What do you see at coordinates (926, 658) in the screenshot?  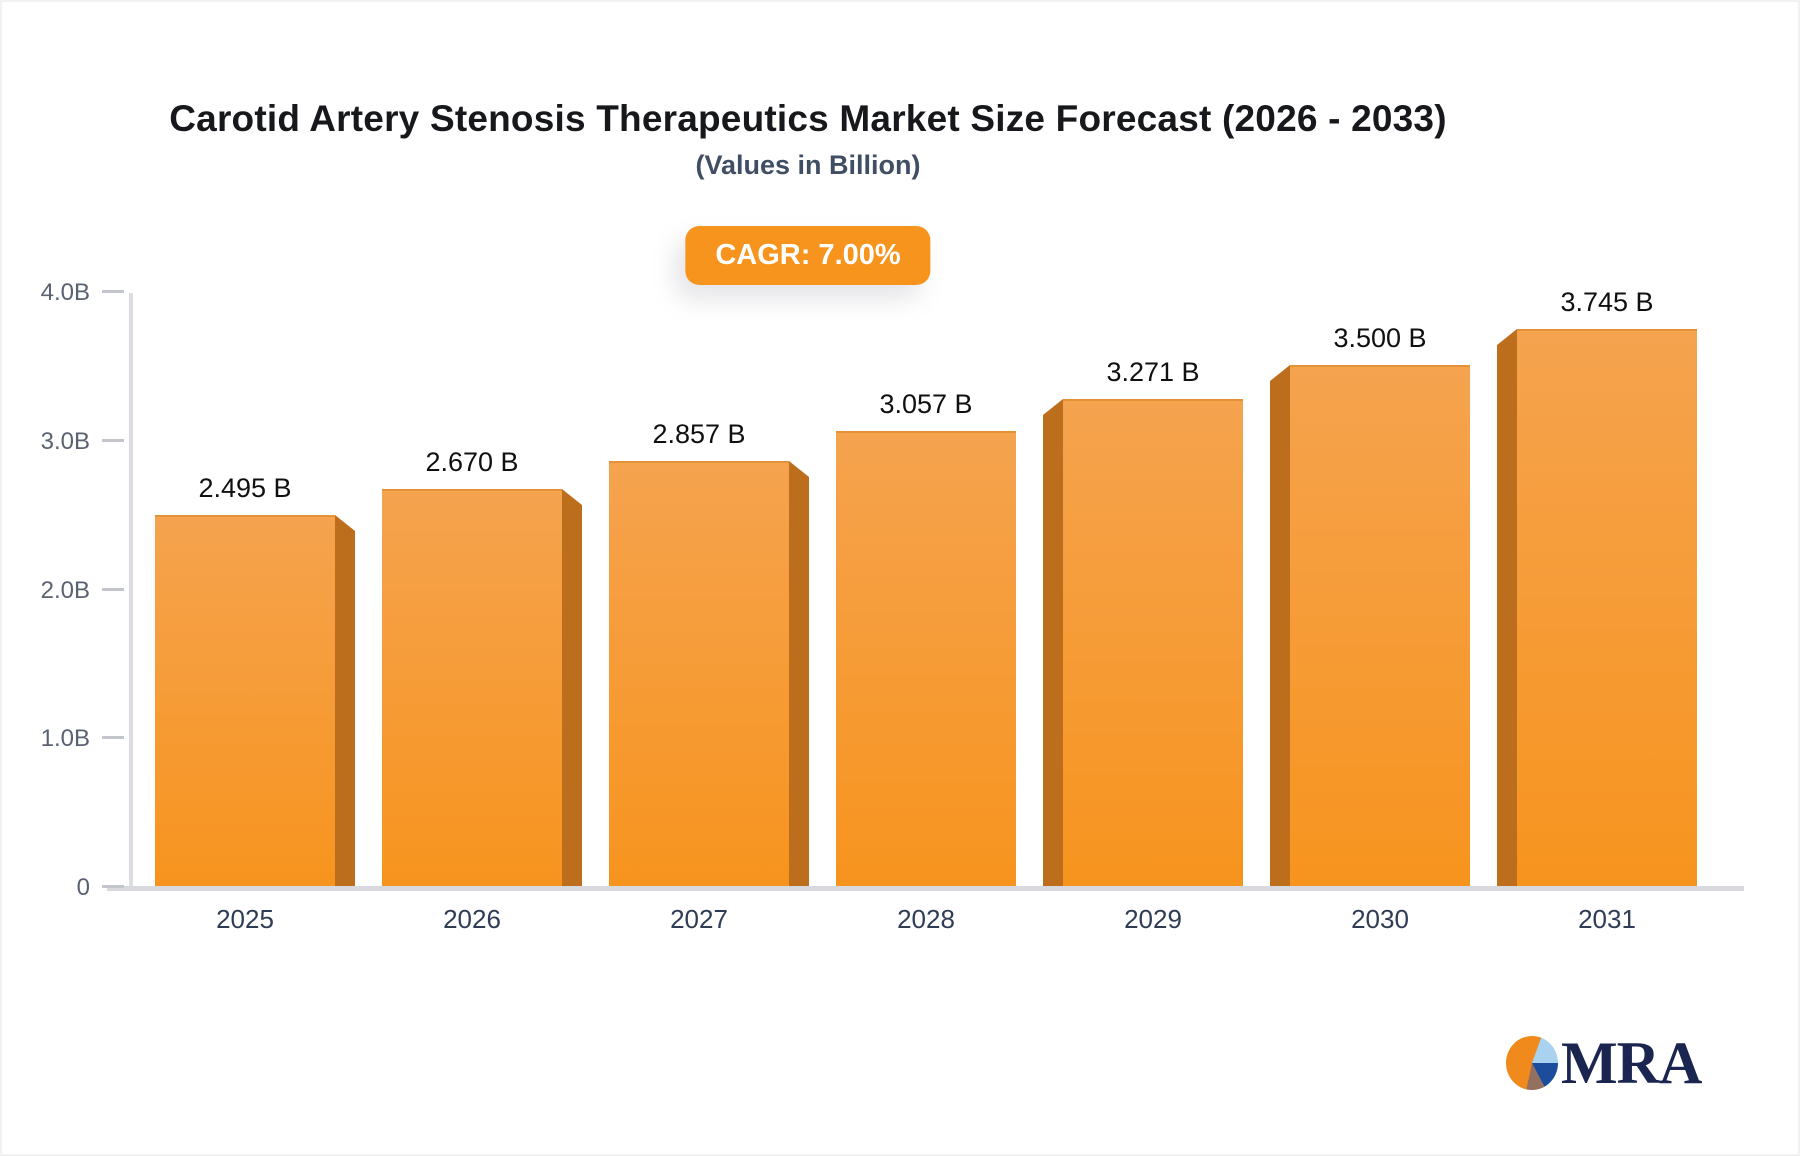 I see `bar-2028` at bounding box center [926, 658].